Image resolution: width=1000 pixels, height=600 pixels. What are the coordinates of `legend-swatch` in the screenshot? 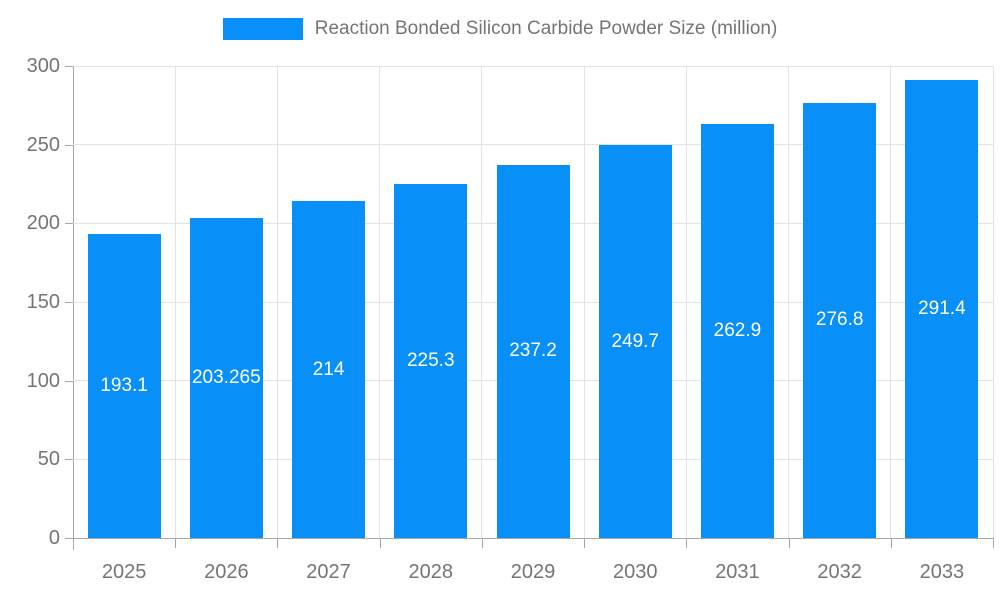 It's located at (262, 29).